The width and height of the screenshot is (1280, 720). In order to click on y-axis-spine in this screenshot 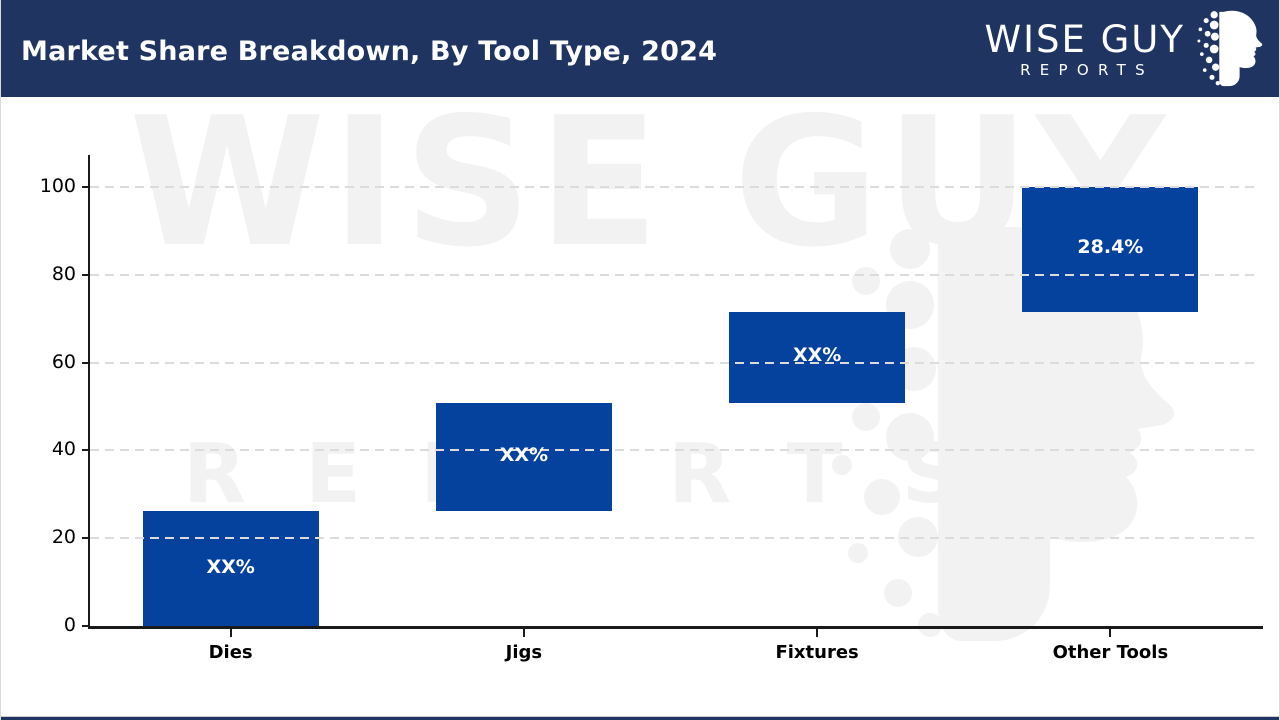, I will do `click(89, 392)`.